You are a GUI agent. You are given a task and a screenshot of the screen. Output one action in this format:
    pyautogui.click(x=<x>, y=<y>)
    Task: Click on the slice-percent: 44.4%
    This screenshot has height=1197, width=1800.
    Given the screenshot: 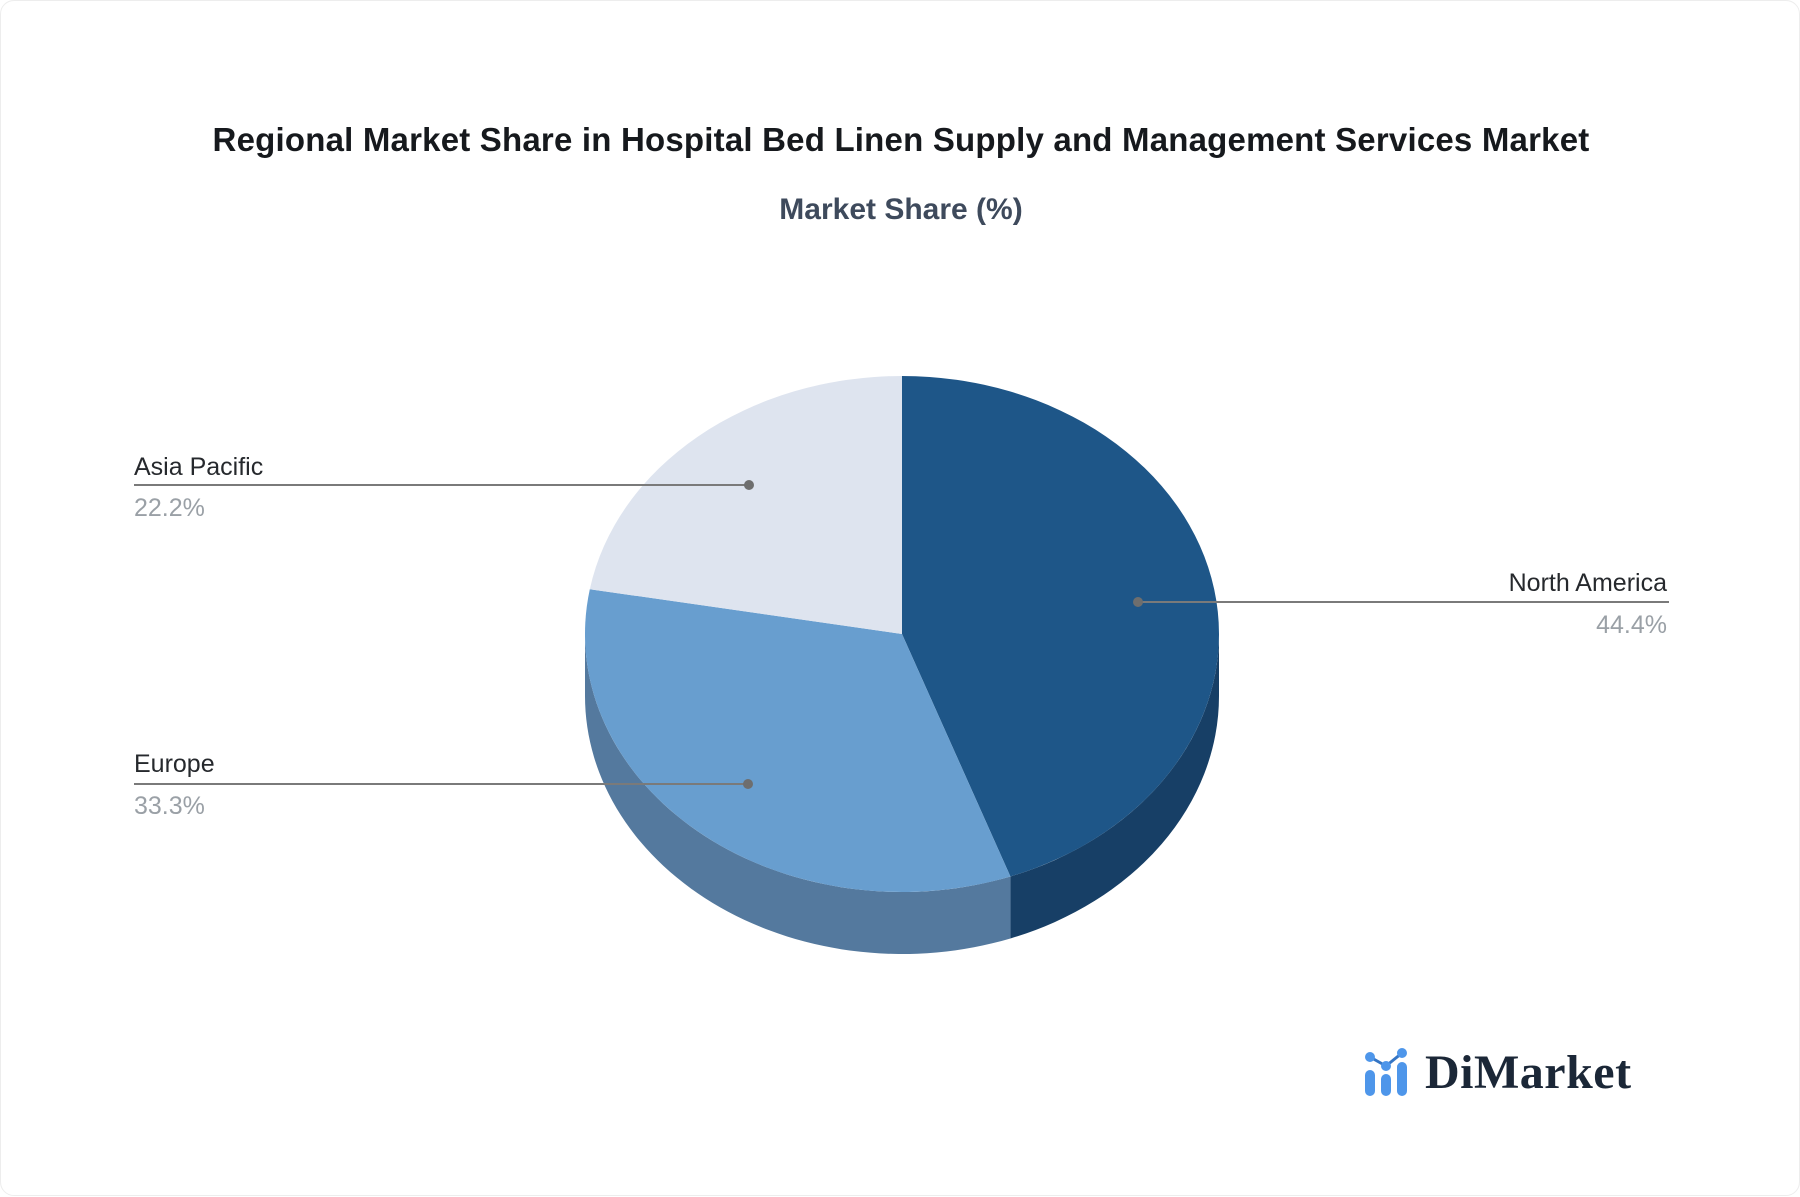 What is the action you would take?
    pyautogui.click(x=1631, y=625)
    